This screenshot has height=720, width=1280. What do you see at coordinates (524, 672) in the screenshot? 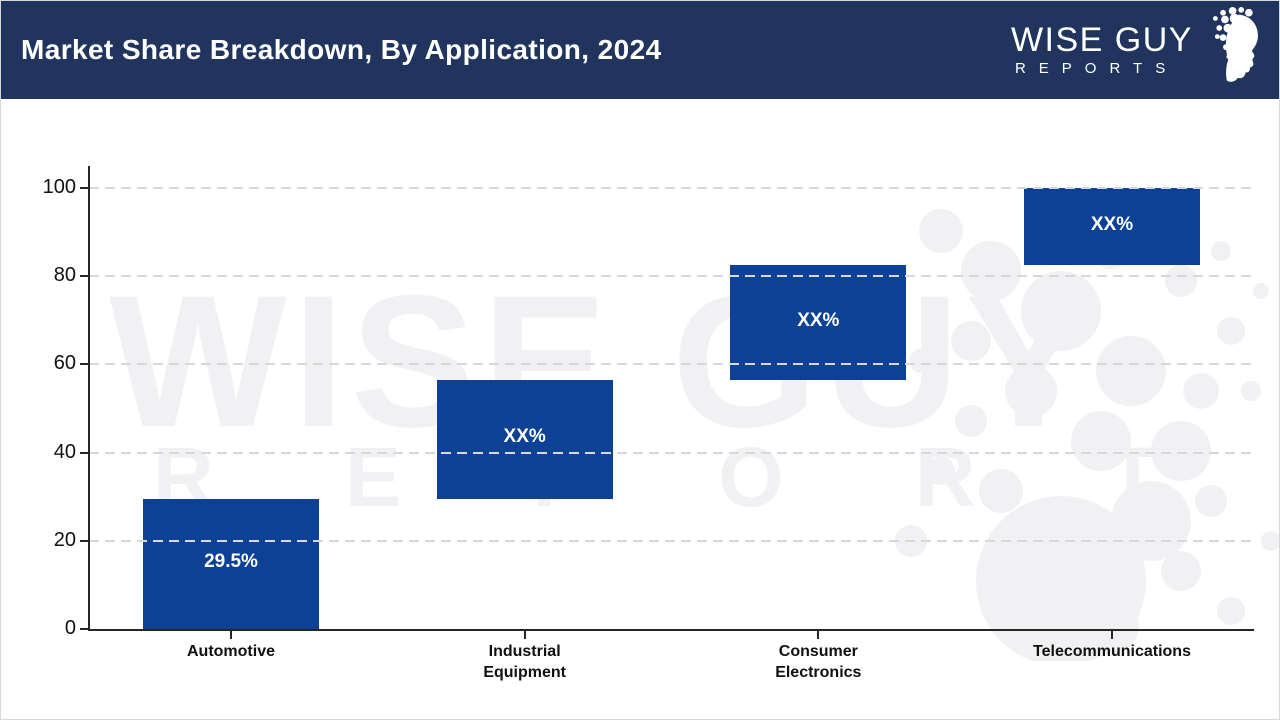
I see `x-axis-category-label-line: Equipment` at bounding box center [524, 672].